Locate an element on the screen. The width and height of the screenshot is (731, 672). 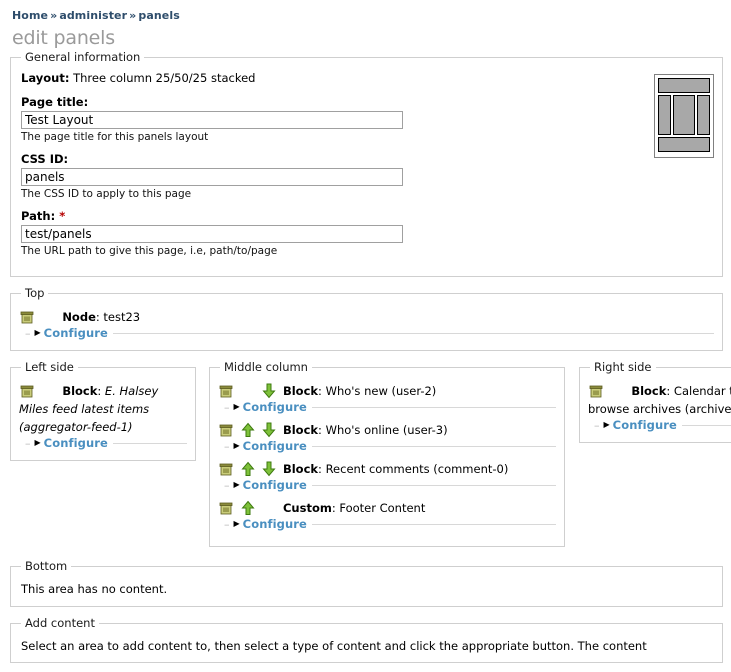
region-top: Top Node: test23 – ▶ Configure is located at coordinates (366, 318).